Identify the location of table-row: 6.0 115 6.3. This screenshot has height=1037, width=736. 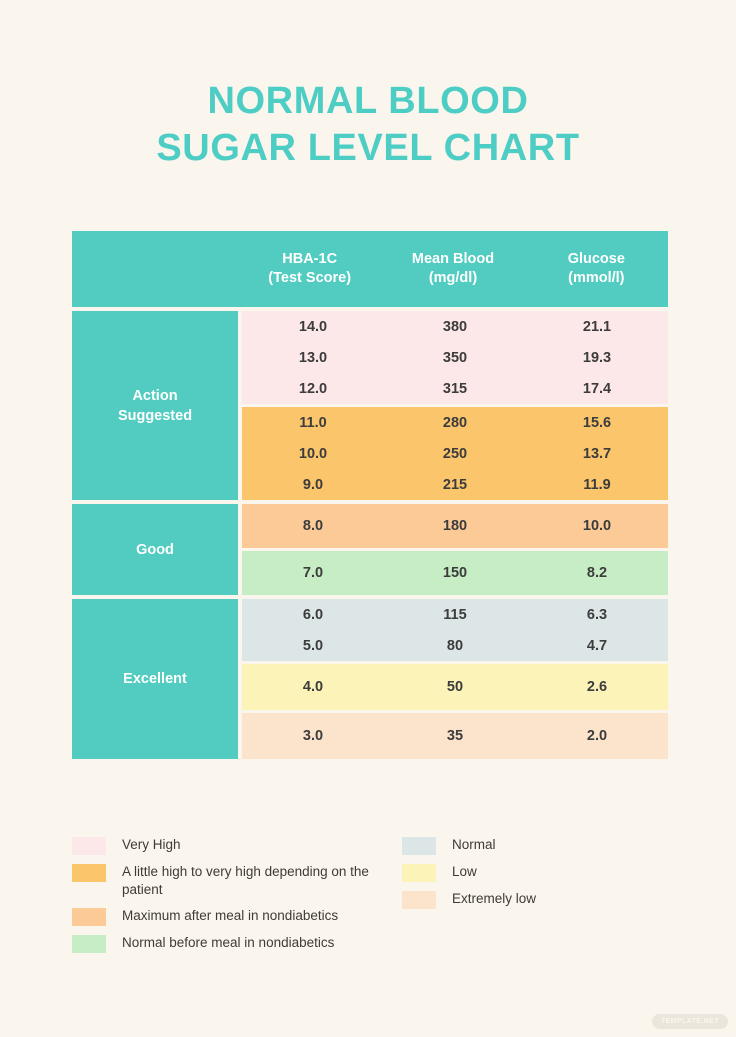
(455, 614).